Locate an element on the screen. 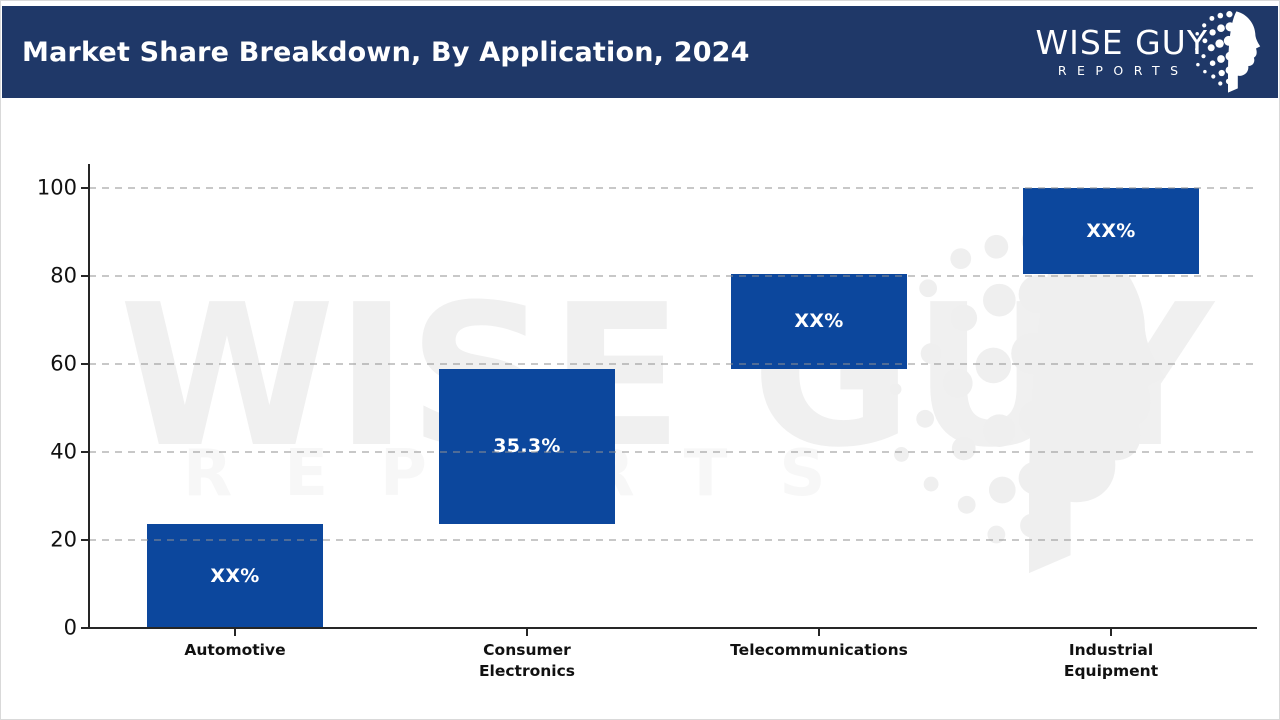 The image size is (1280, 720). bar-automotive: XX% is located at coordinates (235, 576).